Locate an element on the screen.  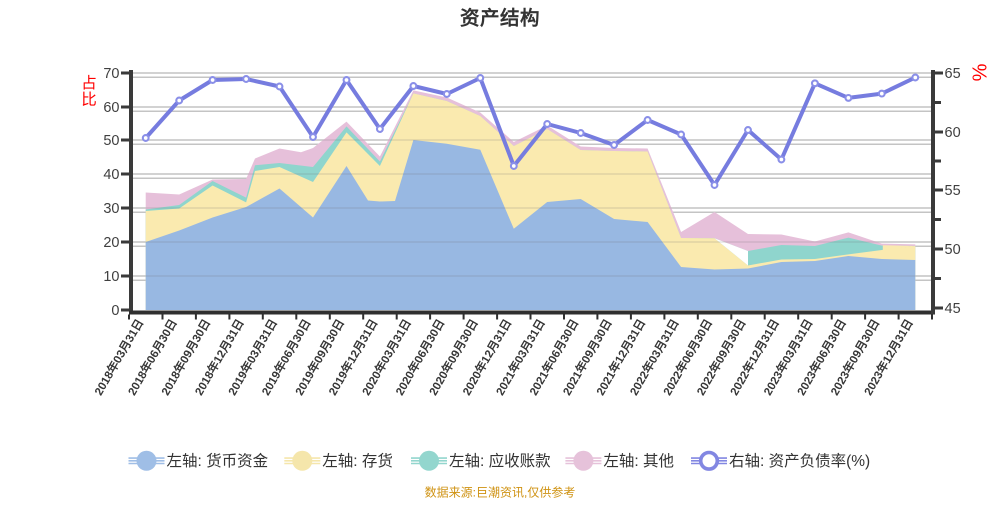
svg-text: 20 is located at coordinates (111, 243).